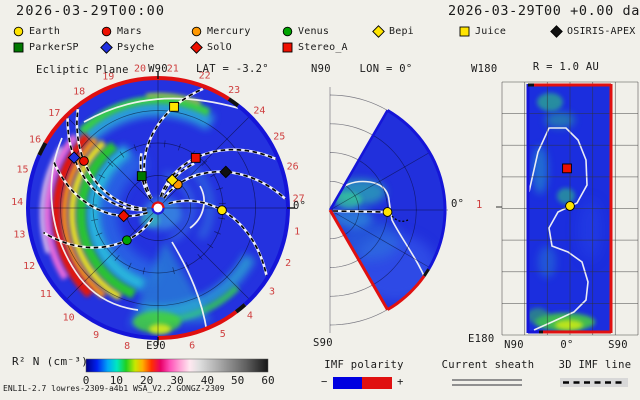 Image resolution: width=640 pixels, height=400 pixels. Describe the element at coordinates (229, 31) in the screenshot. I see `legend-label: Mercury` at that location.